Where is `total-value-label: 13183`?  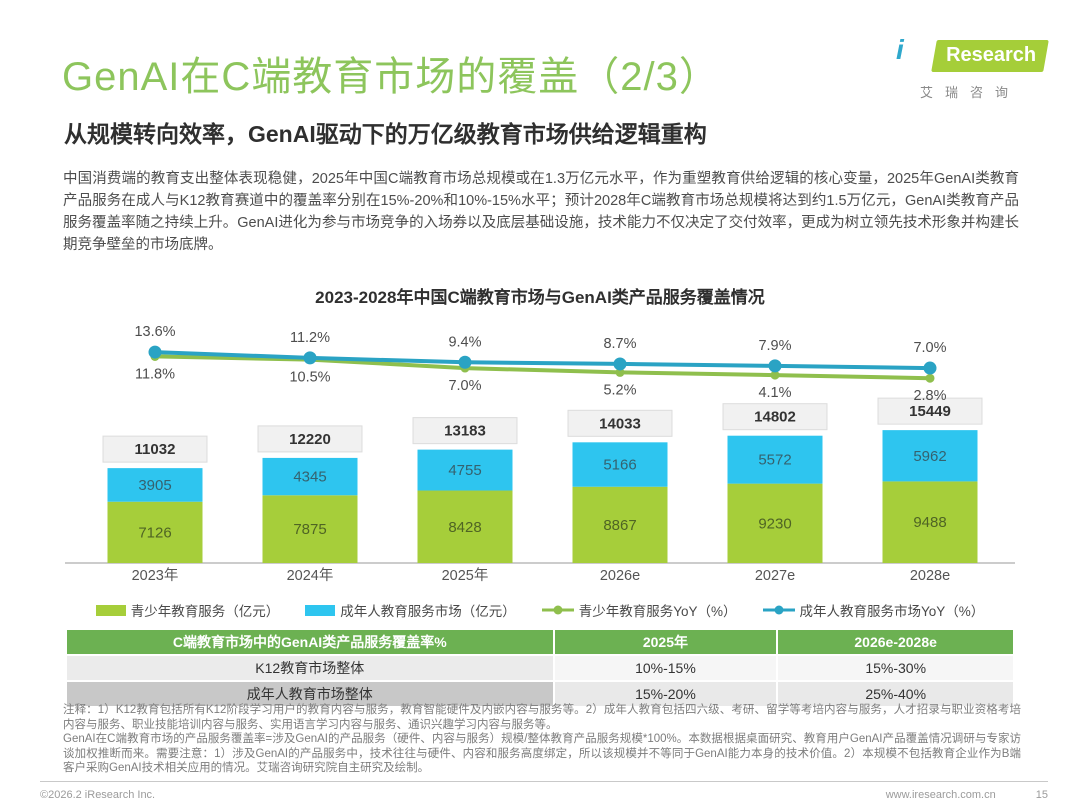
total-value-label: 13183 is located at coordinates (465, 431).